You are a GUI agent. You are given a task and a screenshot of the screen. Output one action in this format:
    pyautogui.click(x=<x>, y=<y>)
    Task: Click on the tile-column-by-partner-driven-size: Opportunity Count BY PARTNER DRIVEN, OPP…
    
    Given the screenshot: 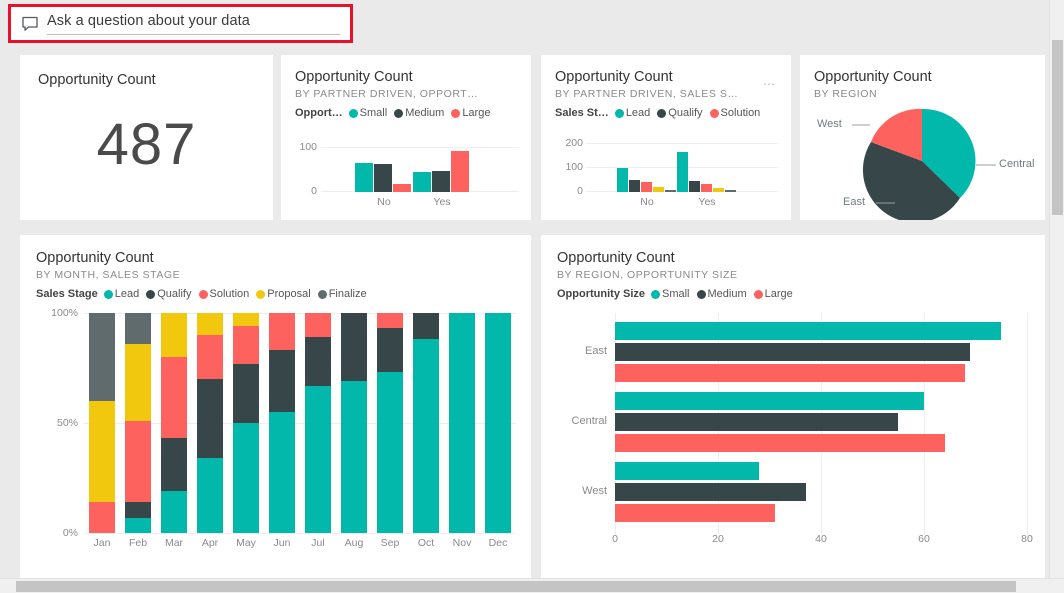 What is the action you would take?
    pyautogui.click(x=406, y=137)
    